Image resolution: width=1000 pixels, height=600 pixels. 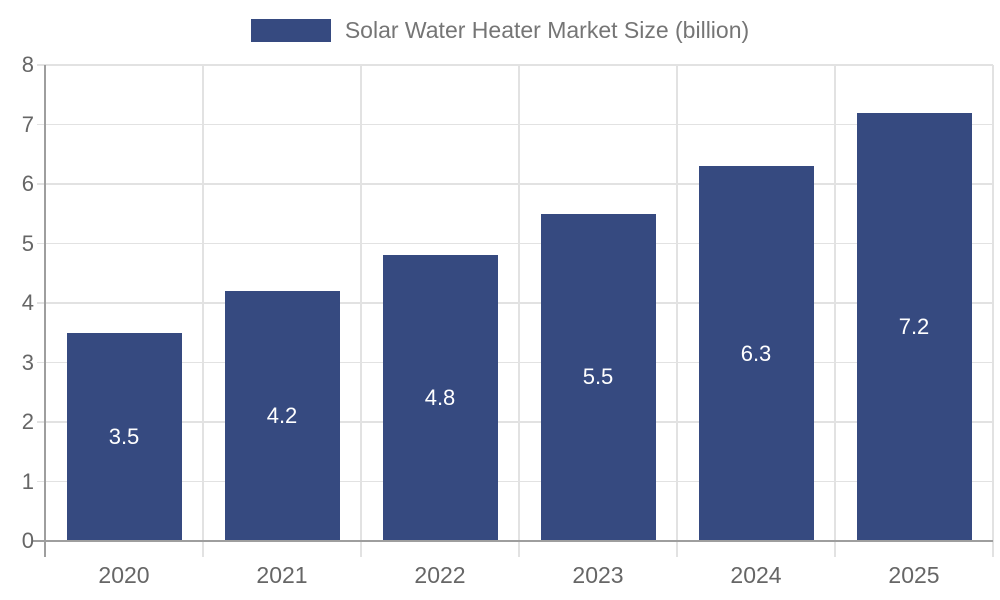 What do you see at coordinates (440, 575) in the screenshot?
I see `x-tick-label: 2022` at bounding box center [440, 575].